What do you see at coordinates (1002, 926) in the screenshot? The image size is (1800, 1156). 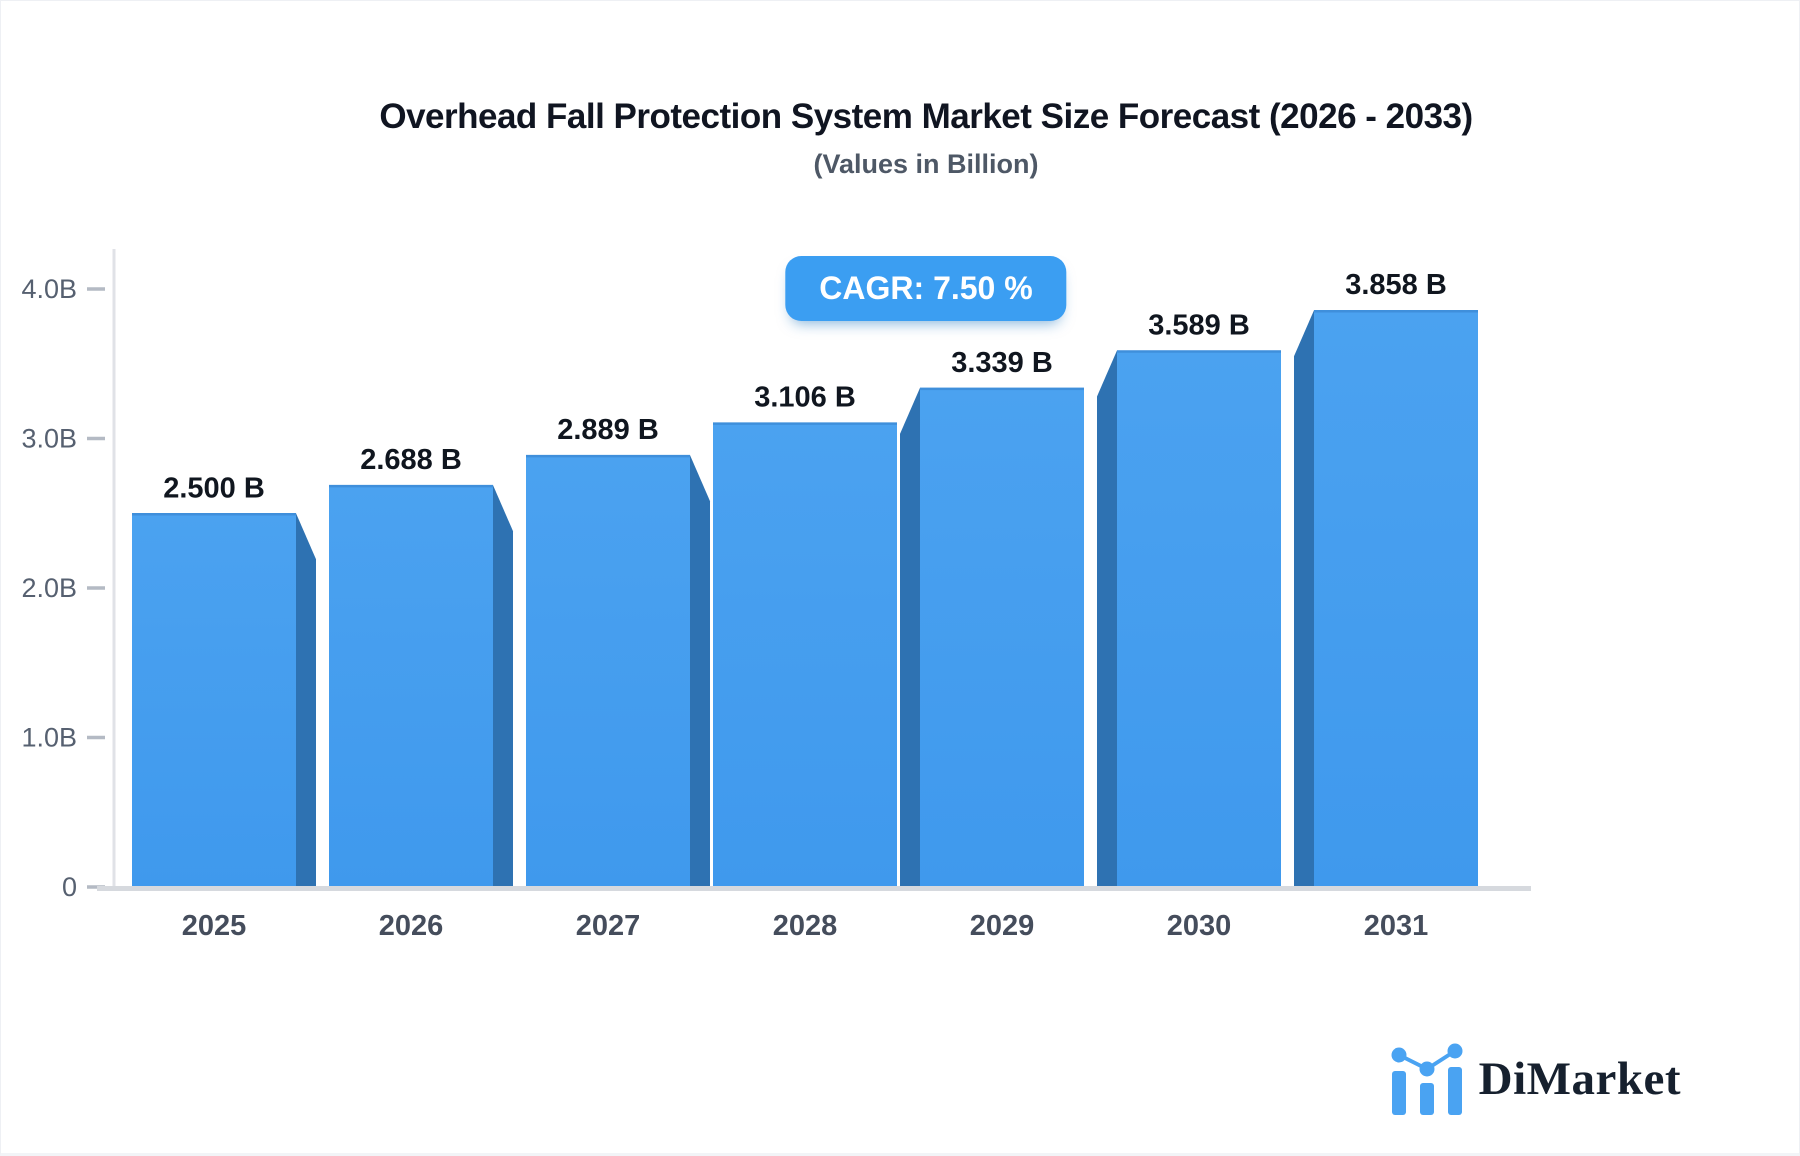 I see `x-axis-label: 2029` at bounding box center [1002, 926].